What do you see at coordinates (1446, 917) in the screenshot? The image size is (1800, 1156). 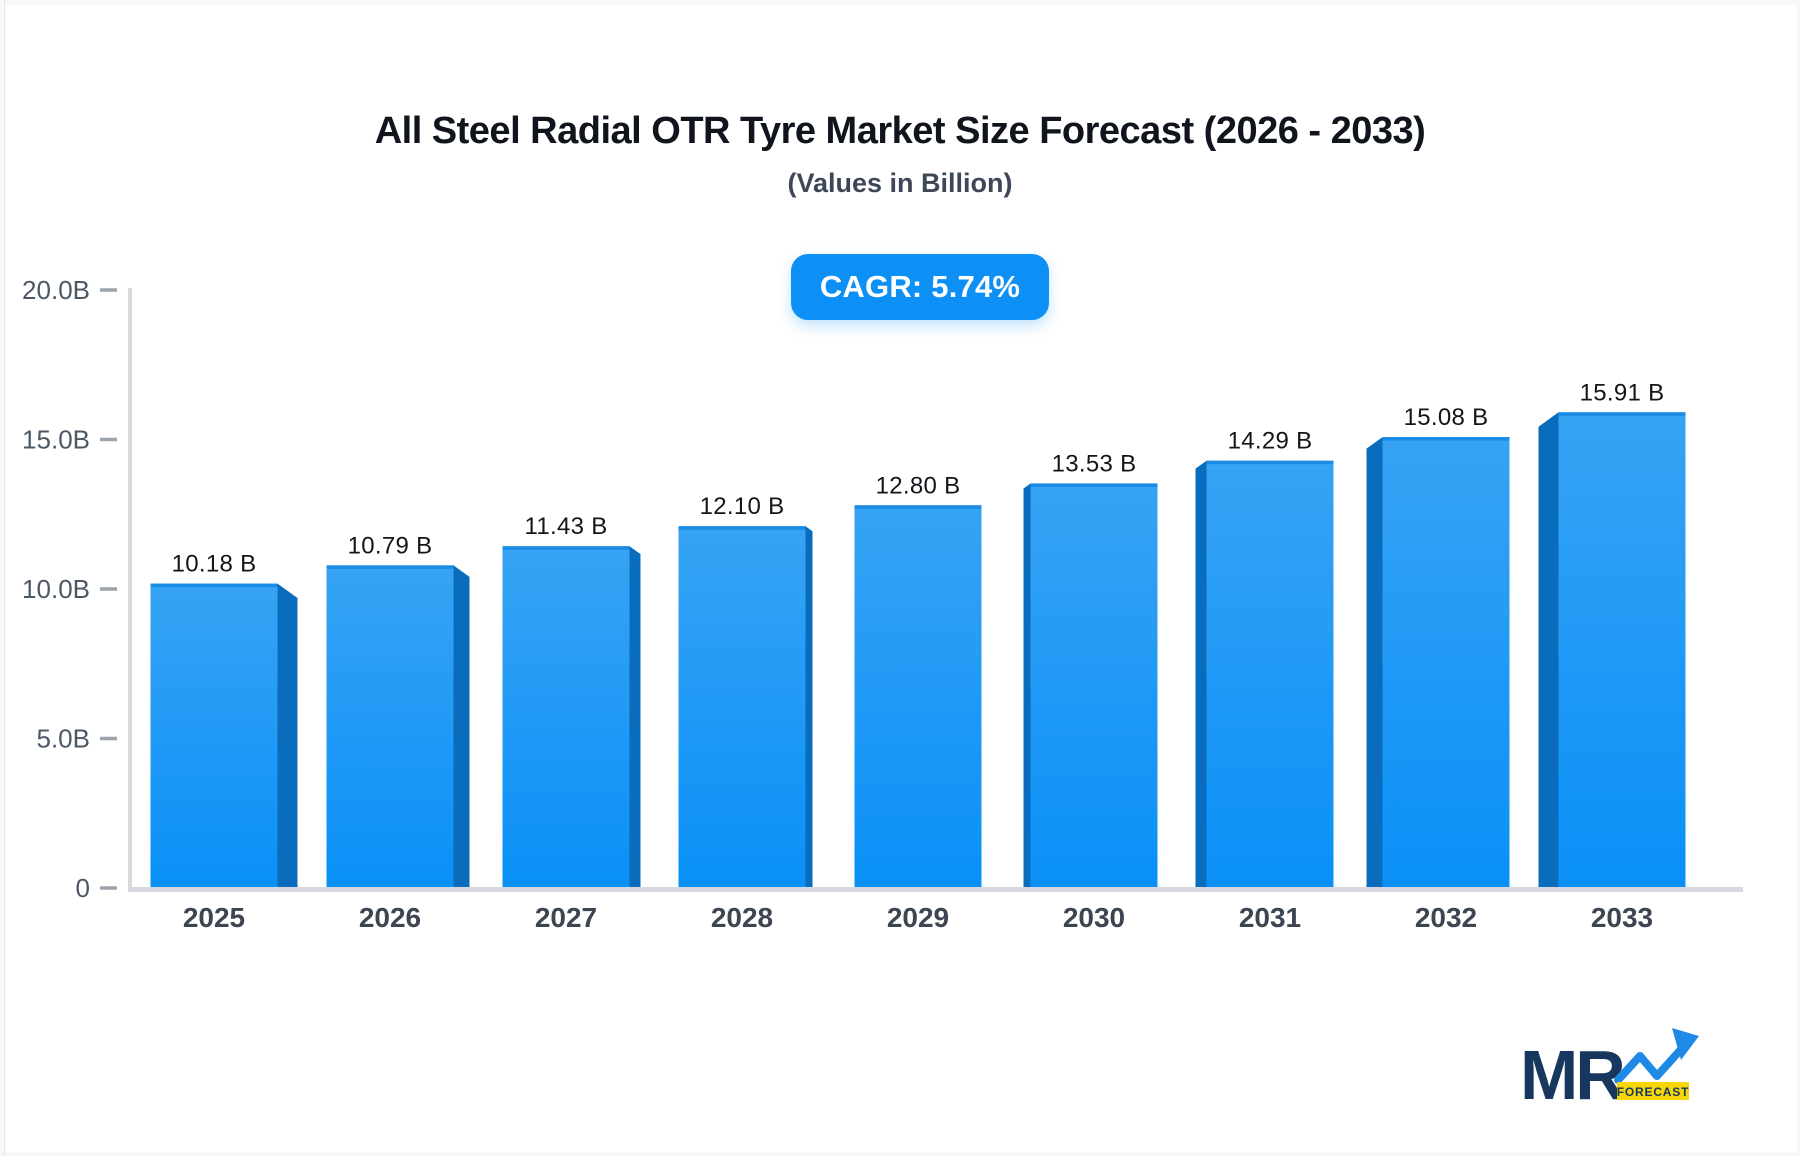 I see `x-tick-label: 2032` at bounding box center [1446, 917].